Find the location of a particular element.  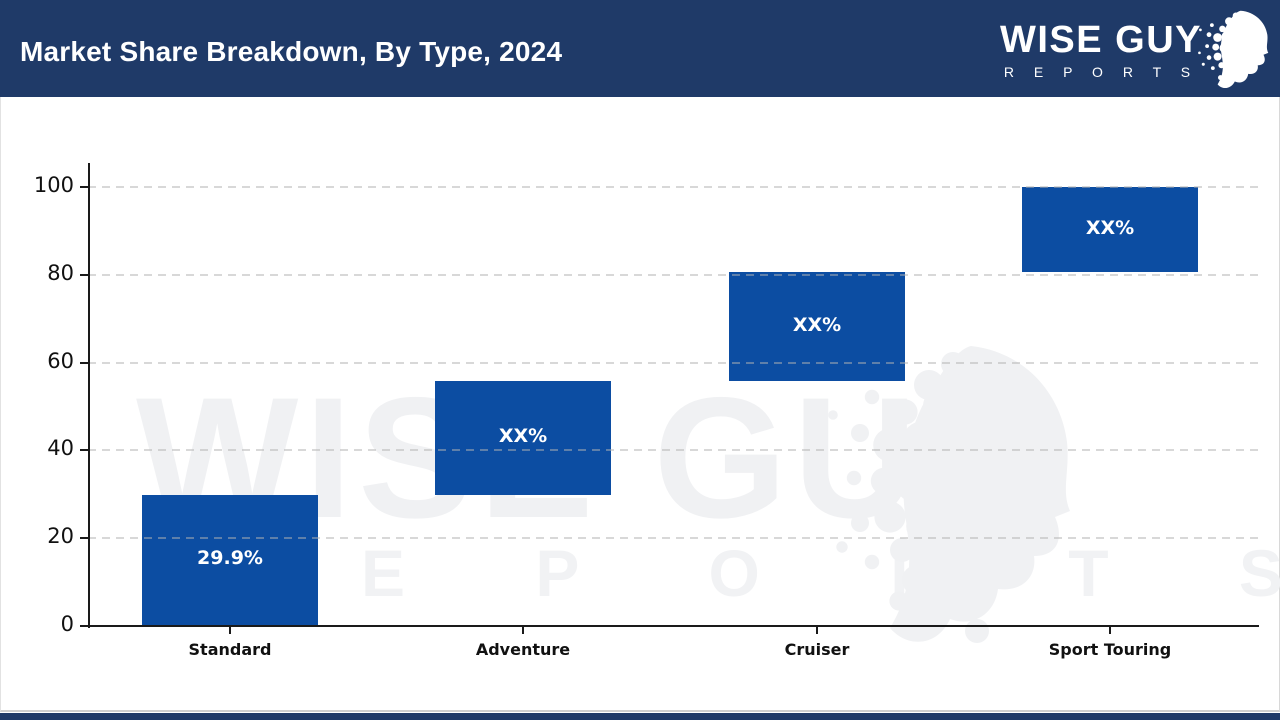

bar-sport-touring is located at coordinates (1110, 230).